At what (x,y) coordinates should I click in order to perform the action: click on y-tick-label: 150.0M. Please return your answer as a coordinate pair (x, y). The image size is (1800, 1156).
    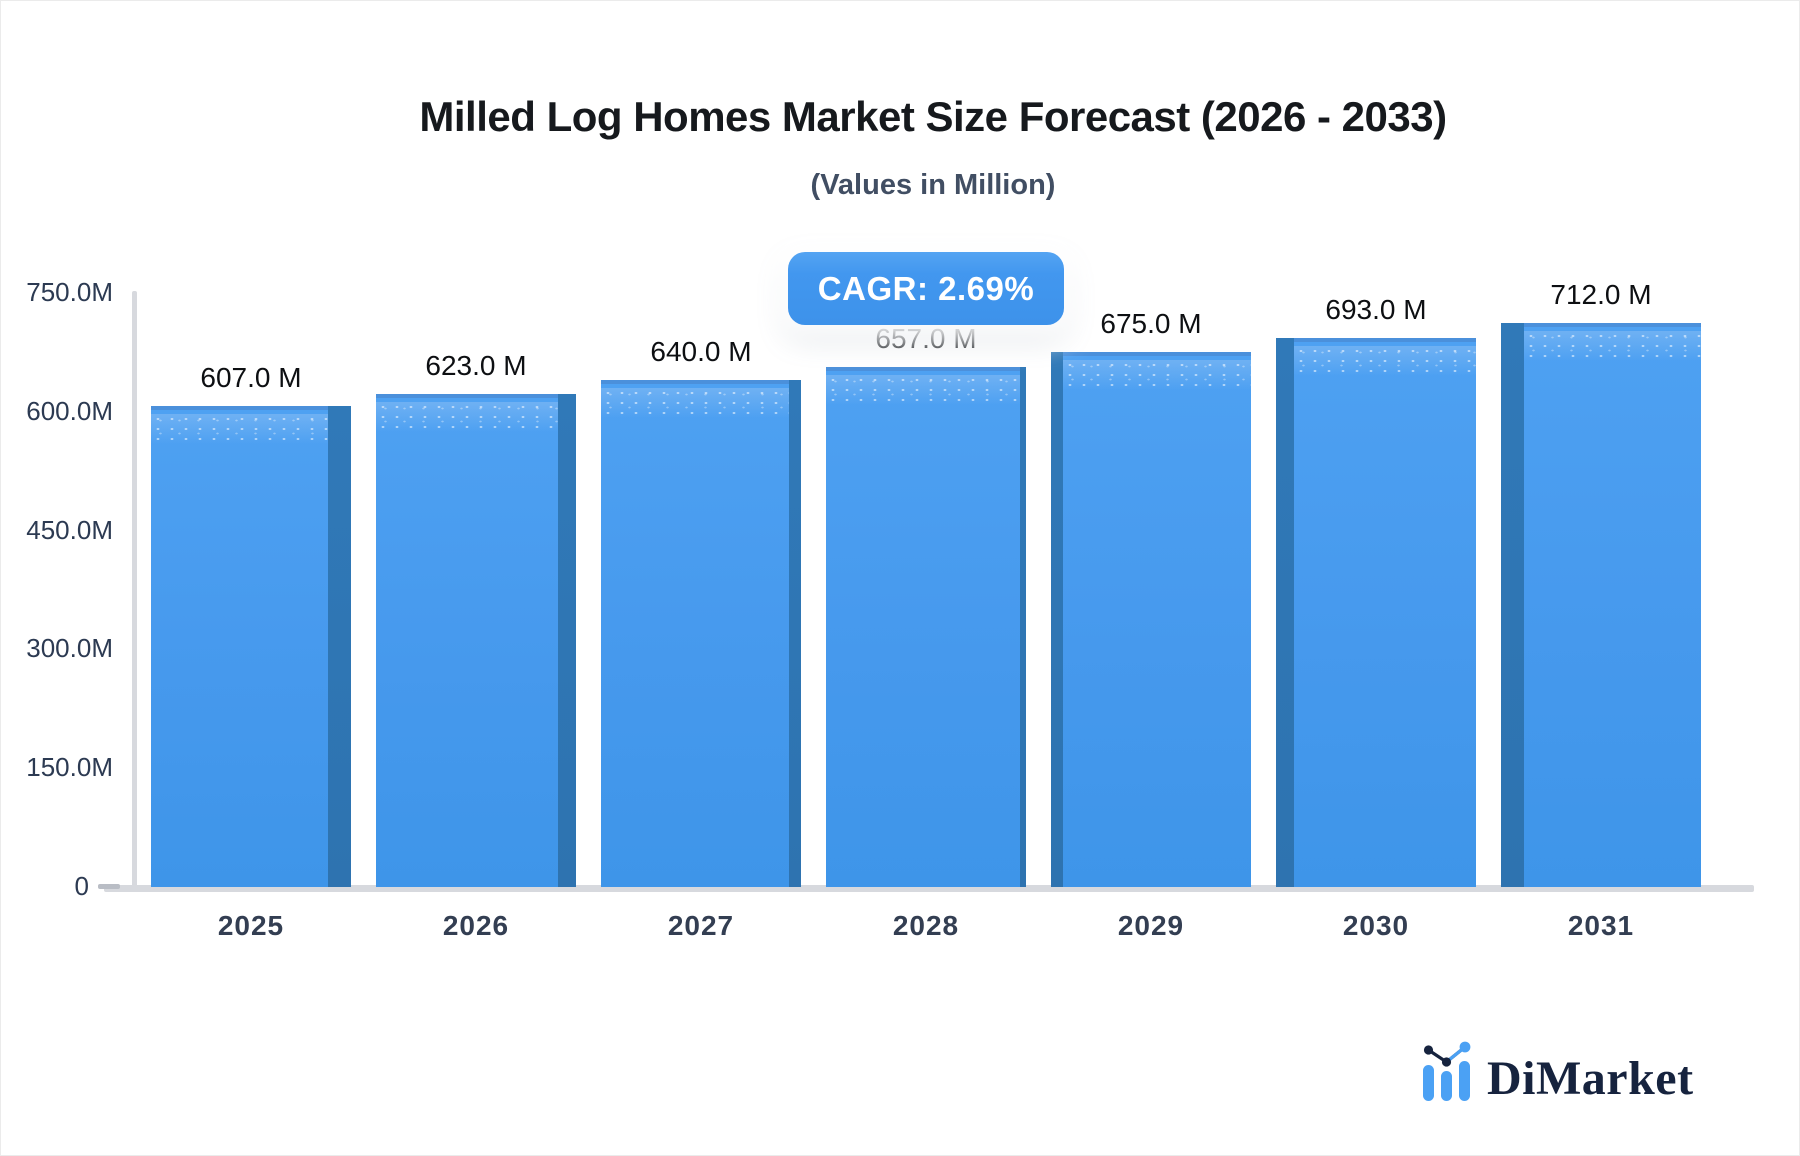
    Looking at the image, I should click on (69, 767).